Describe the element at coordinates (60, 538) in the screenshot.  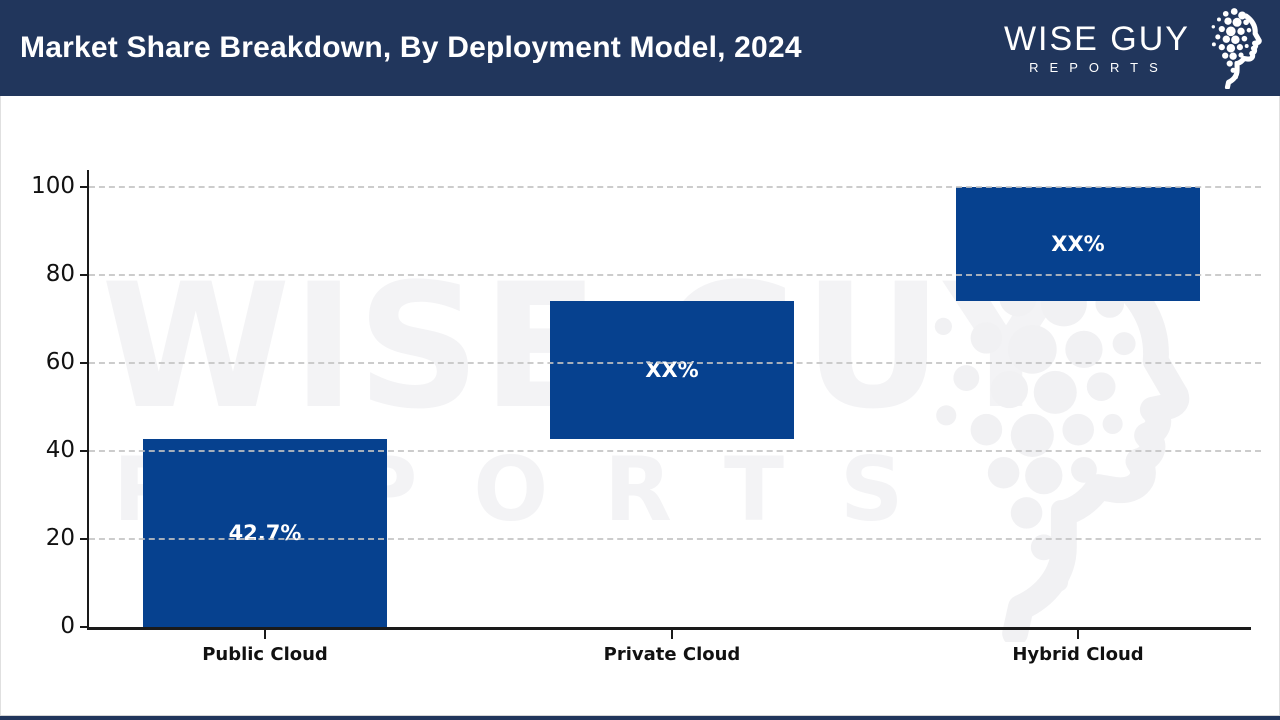
I see `y-tick-label-20: 20` at that location.